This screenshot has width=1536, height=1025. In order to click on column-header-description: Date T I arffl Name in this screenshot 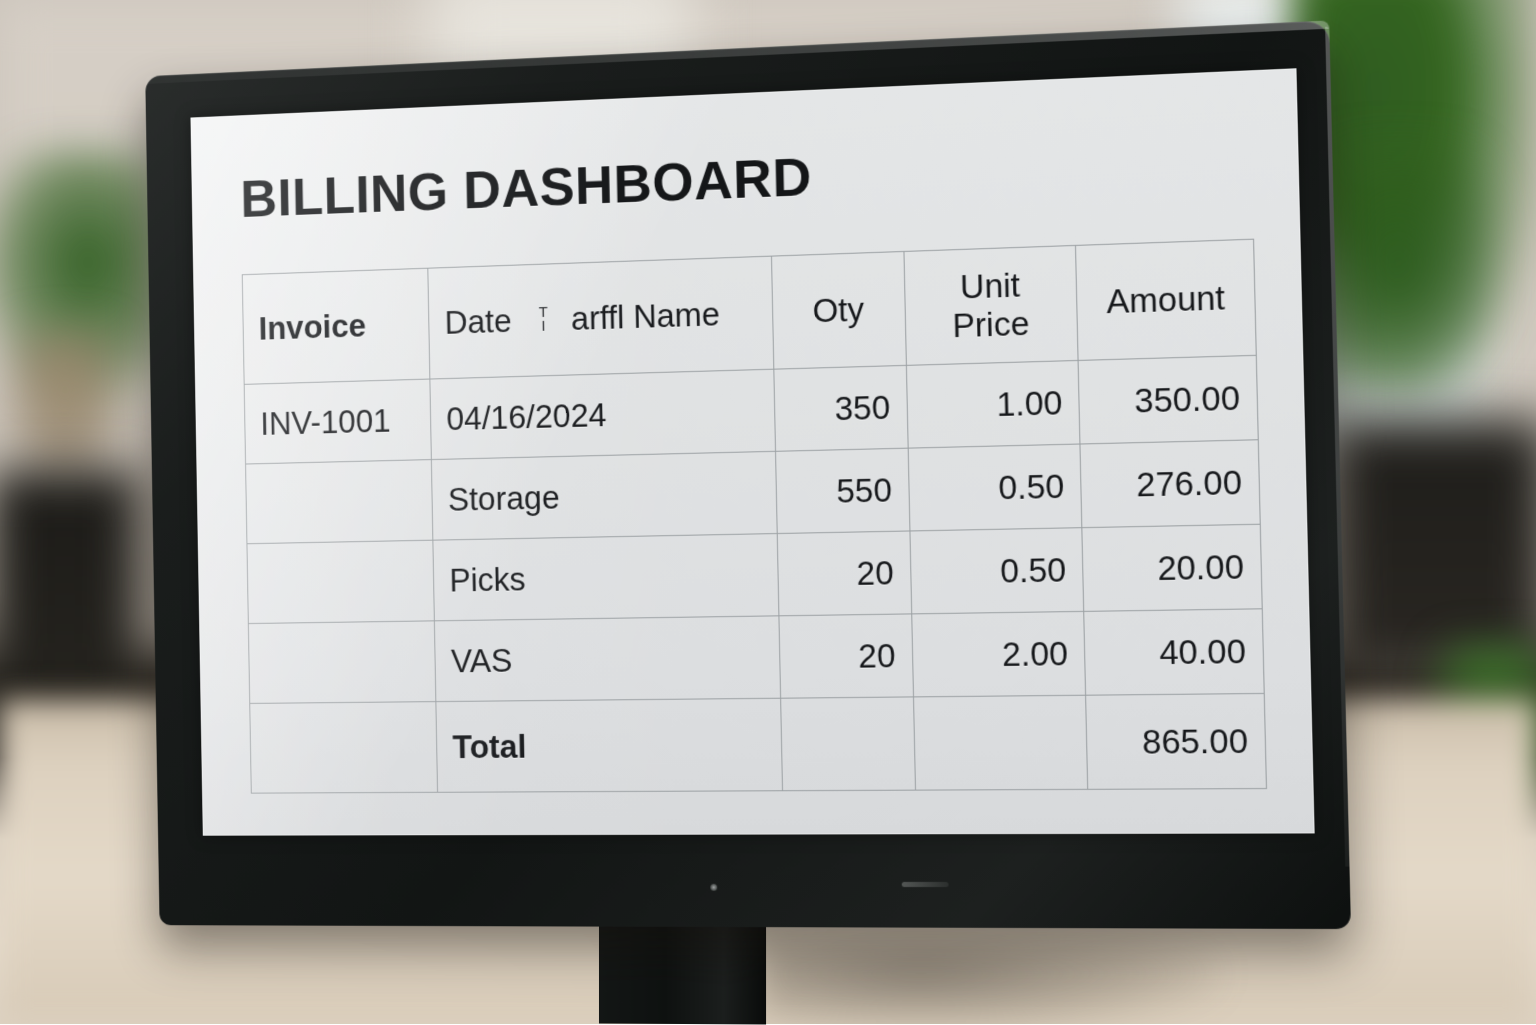, I will do `click(601, 317)`.